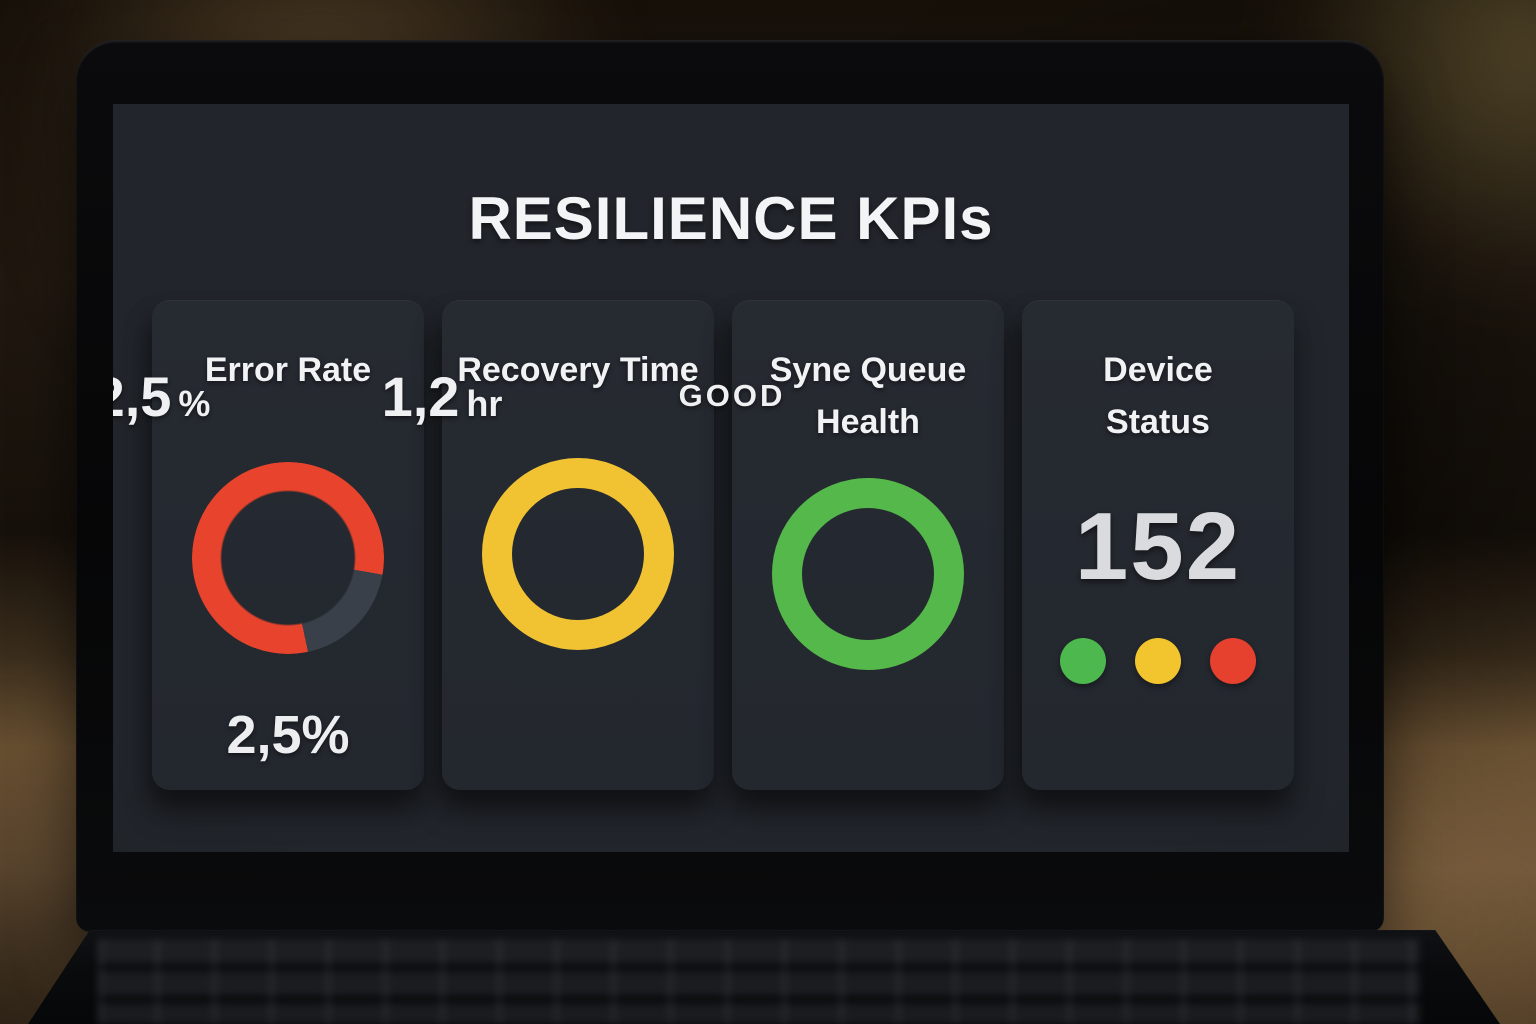  What do you see at coordinates (484, 403) in the screenshot?
I see `recovery-time-unit: hr` at bounding box center [484, 403].